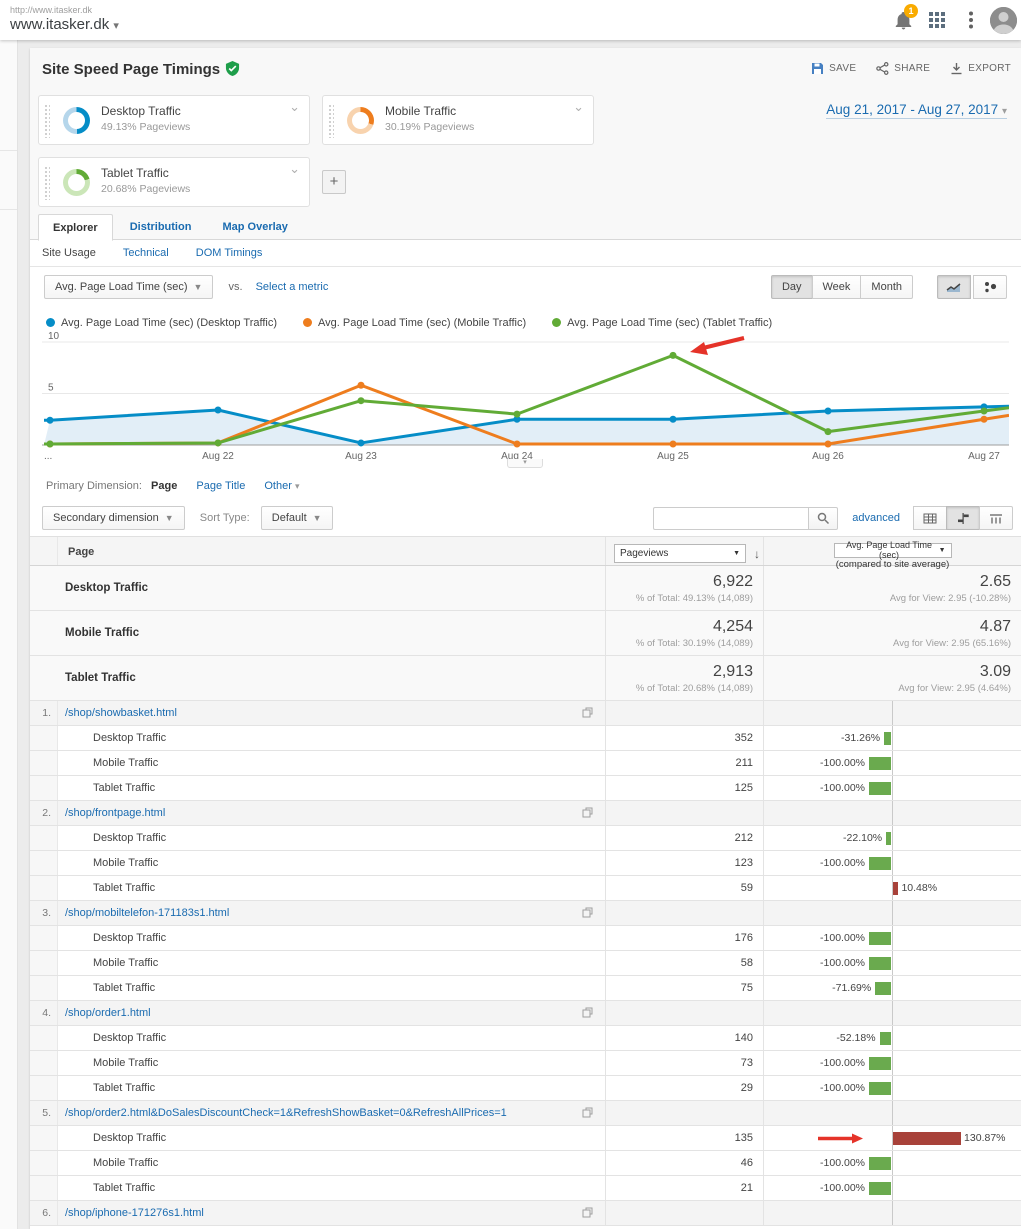  What do you see at coordinates (694, 688) in the screenshot?
I see `pageviews-pct-of-total: % of Total: 20.68% (14,089)` at bounding box center [694, 688].